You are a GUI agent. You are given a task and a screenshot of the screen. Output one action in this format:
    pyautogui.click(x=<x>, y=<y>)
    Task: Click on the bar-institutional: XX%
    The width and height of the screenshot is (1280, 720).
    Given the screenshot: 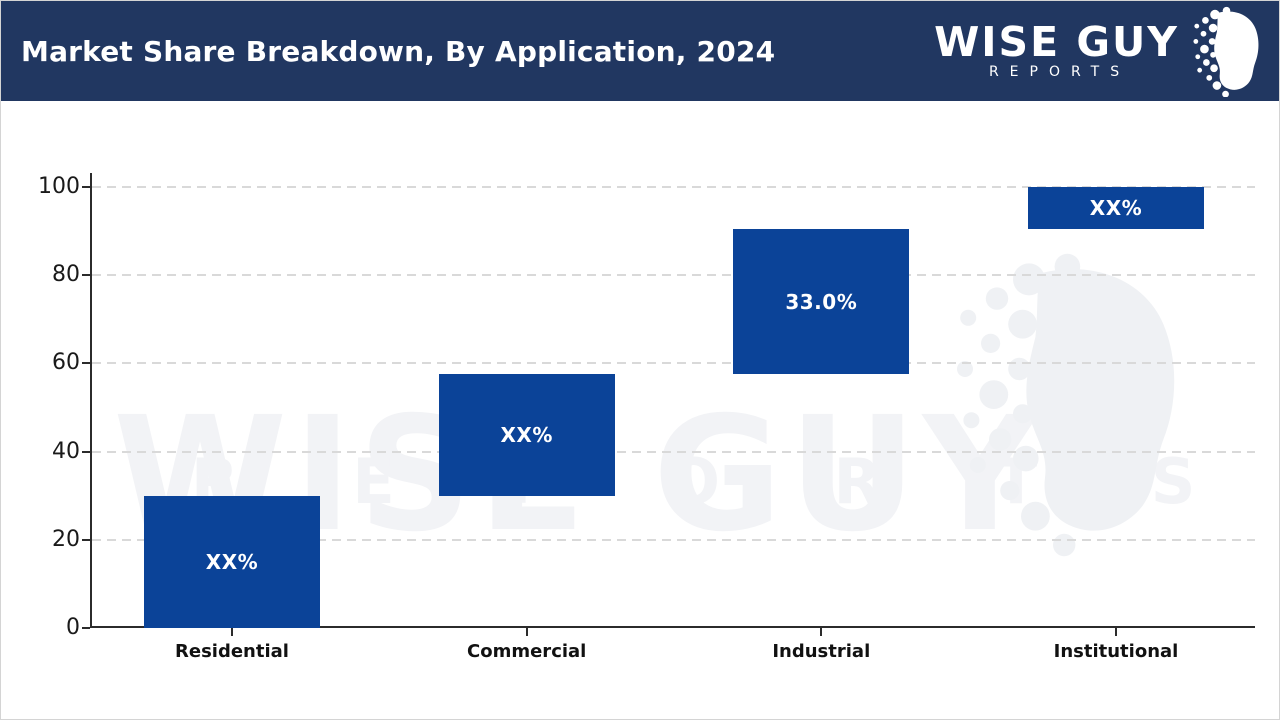 What is the action you would take?
    pyautogui.click(x=1116, y=208)
    